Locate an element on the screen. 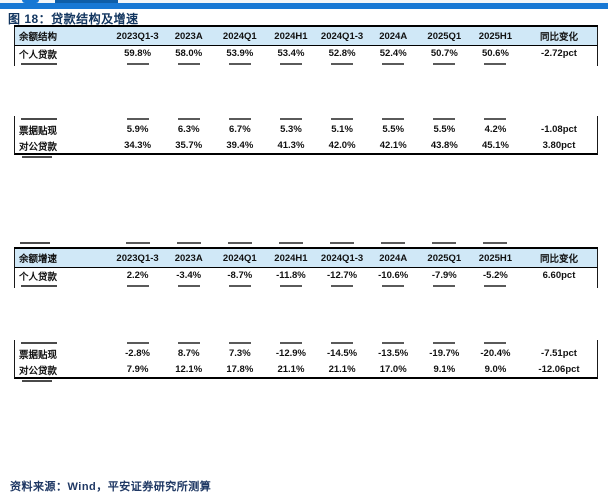 The height and width of the screenshot is (500, 608). cell-value: 58.0% is located at coordinates (189, 53).